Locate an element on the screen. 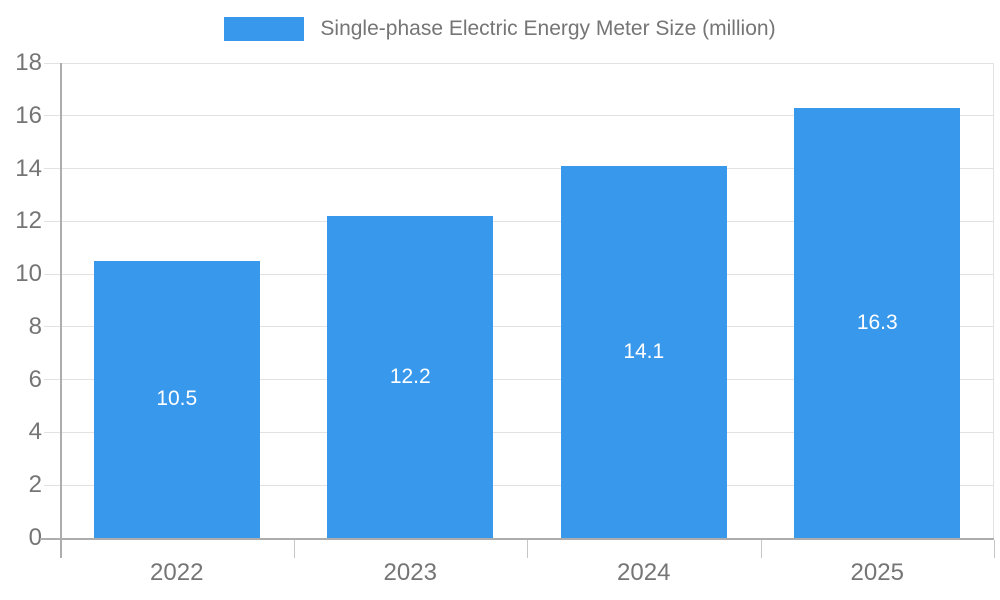 This screenshot has width=1000, height=600. y-tick-label: 16 is located at coordinates (28, 115).